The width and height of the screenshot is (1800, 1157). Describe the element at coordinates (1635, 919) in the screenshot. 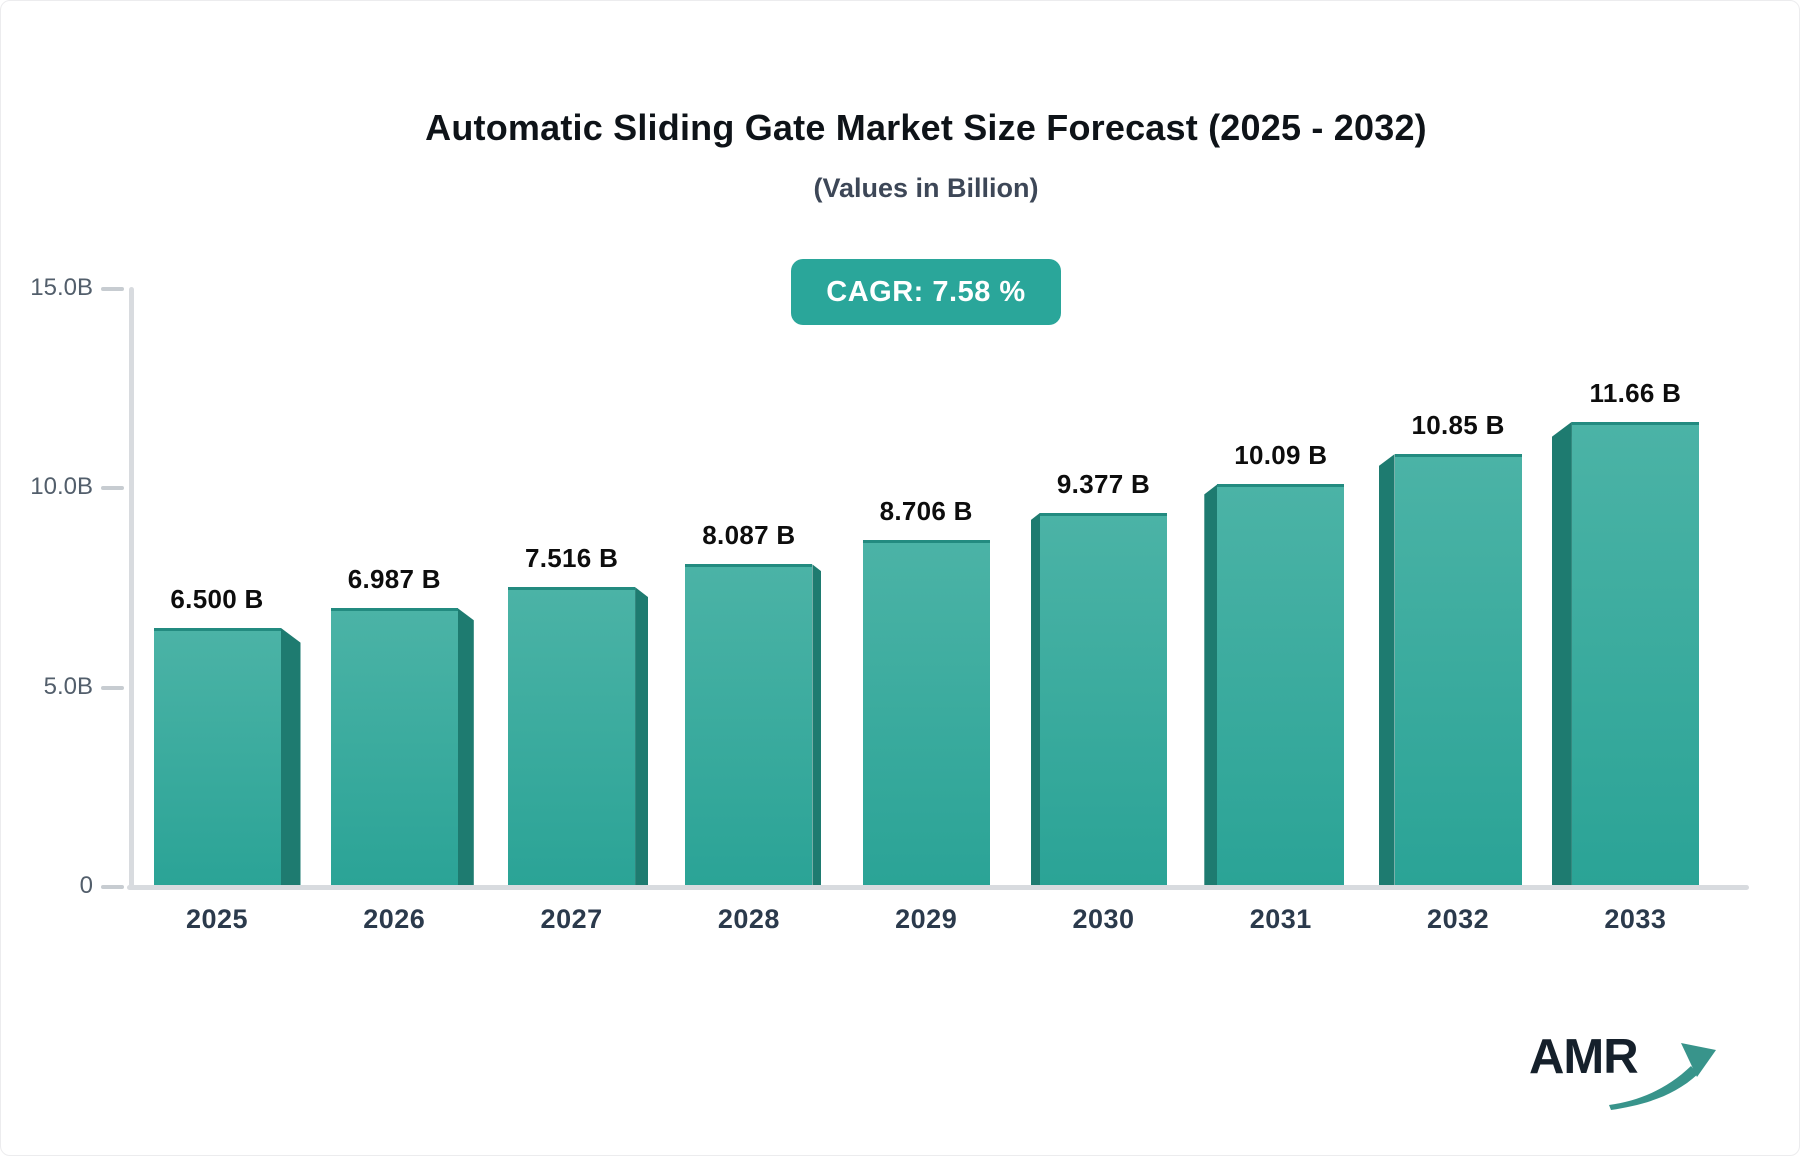

I see `x-axis-label: 2033` at that location.